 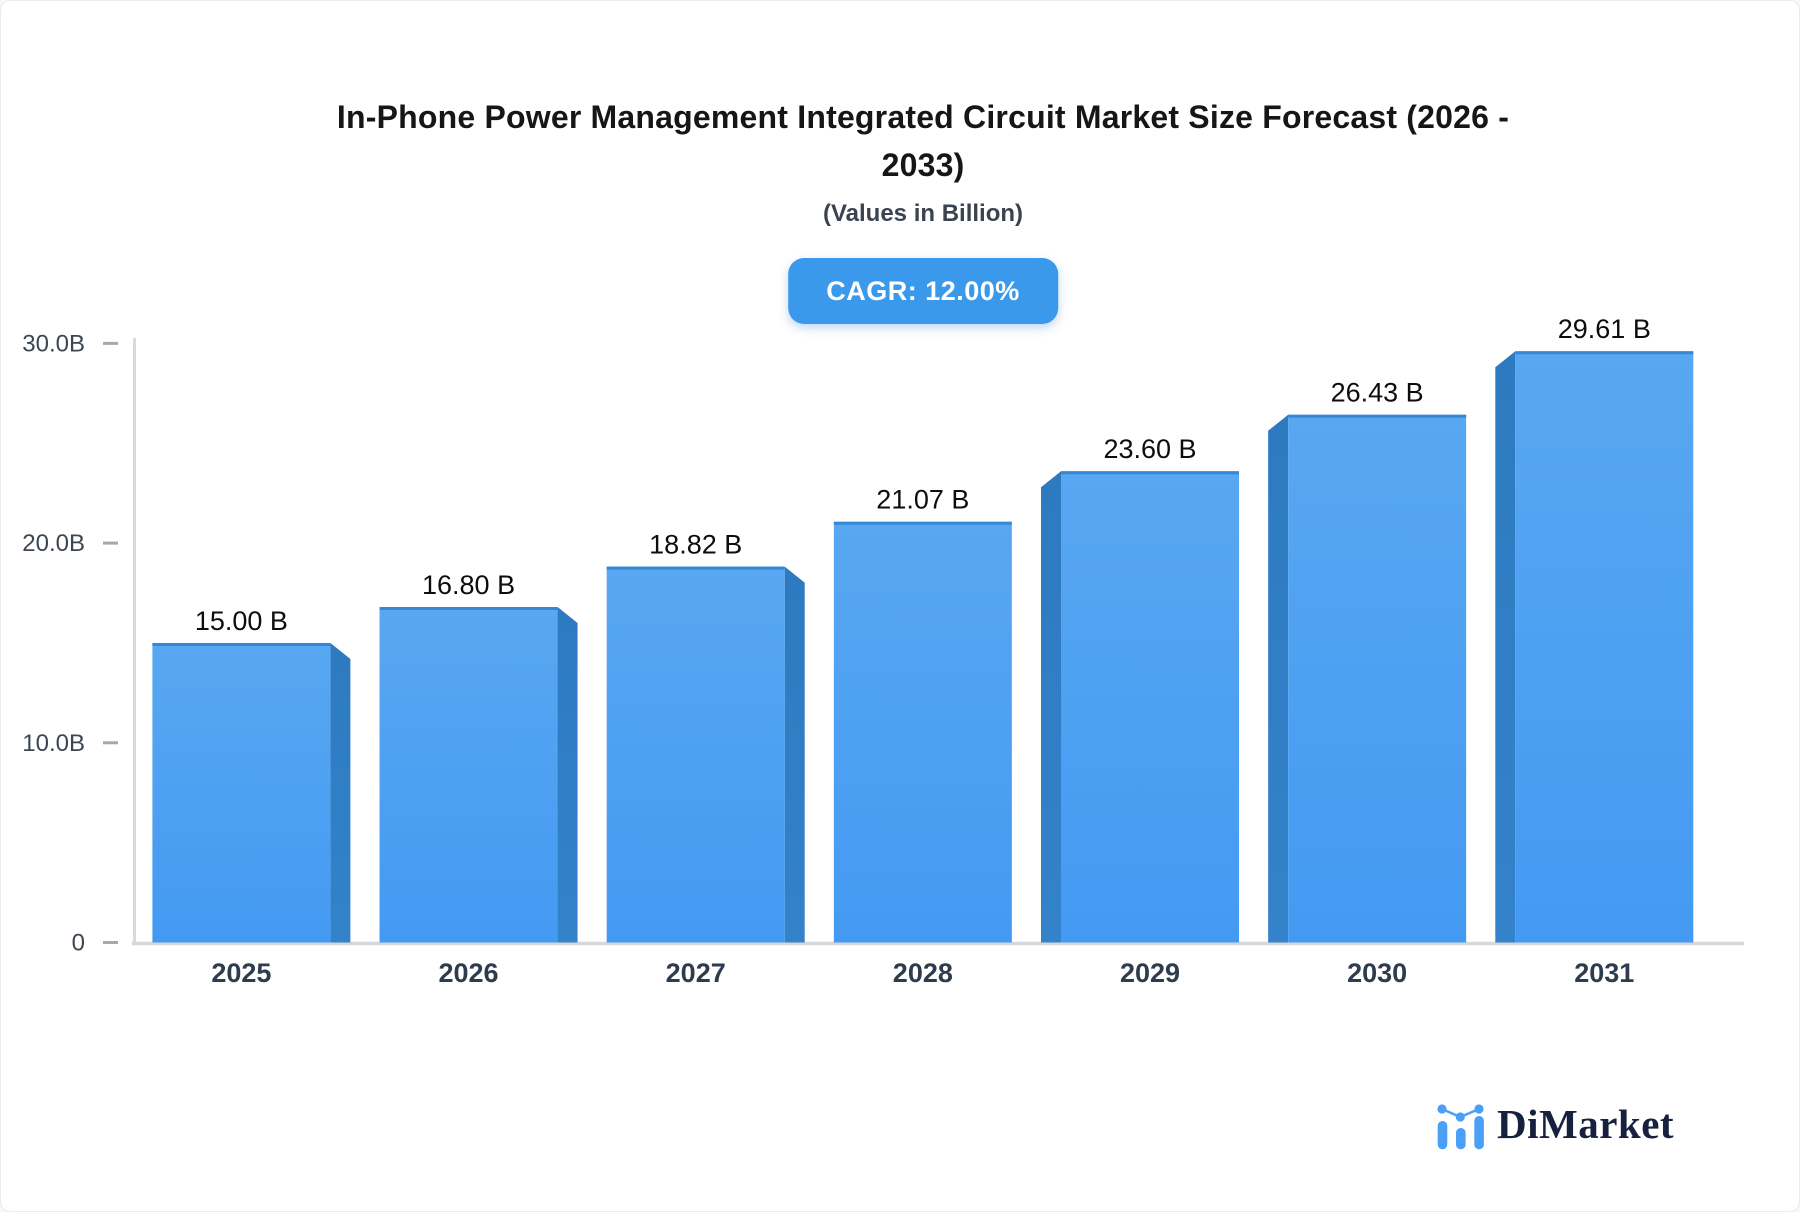 What do you see at coordinates (53, 543) in the screenshot?
I see `y-axis-label: 20.0B` at bounding box center [53, 543].